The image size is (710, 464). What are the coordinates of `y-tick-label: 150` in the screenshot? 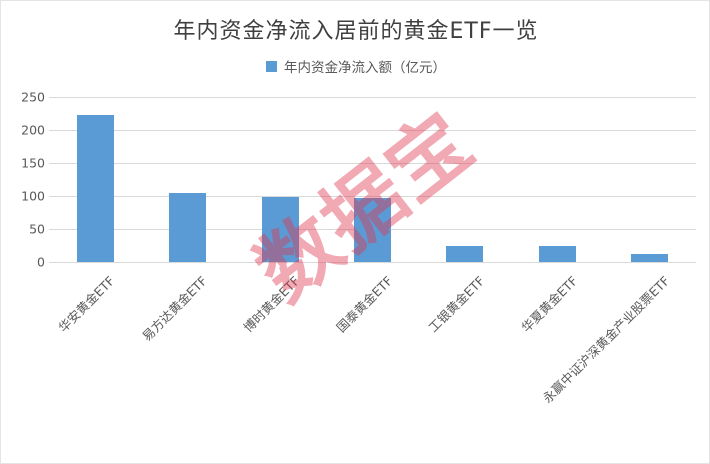 It's located at (33, 163).